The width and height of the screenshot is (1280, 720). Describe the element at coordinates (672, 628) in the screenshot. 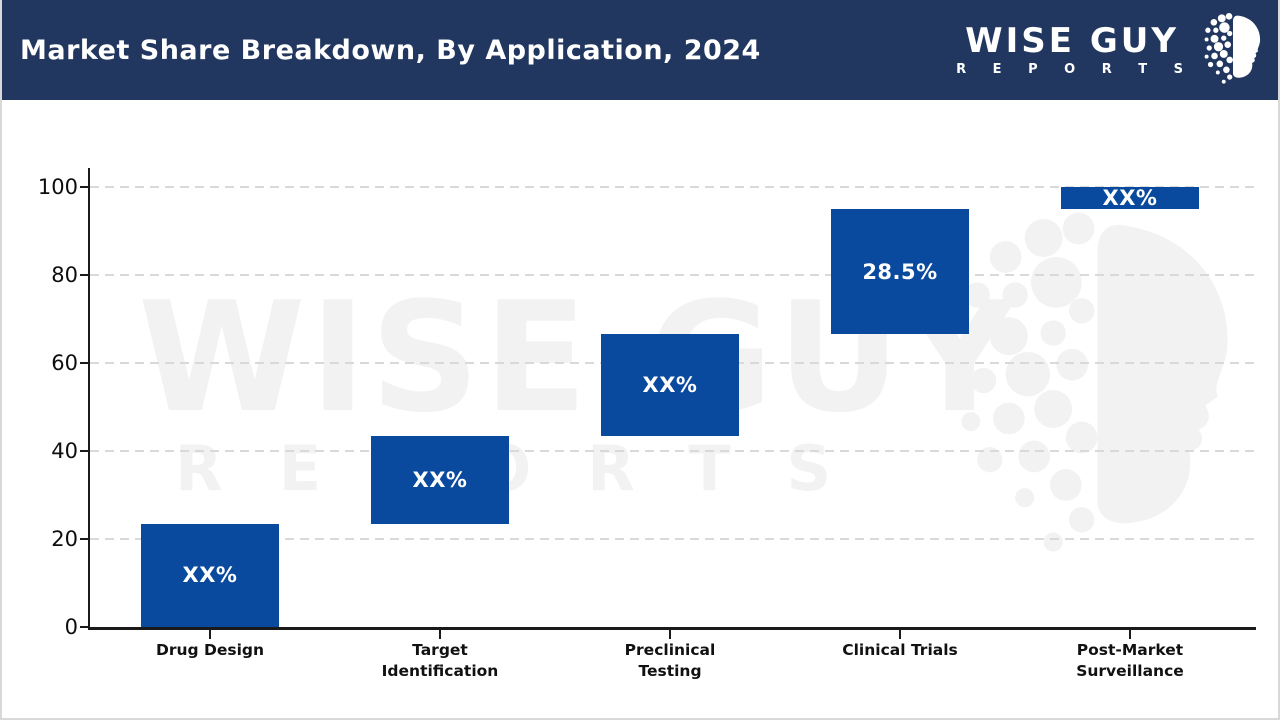

I see `x-axis` at that location.